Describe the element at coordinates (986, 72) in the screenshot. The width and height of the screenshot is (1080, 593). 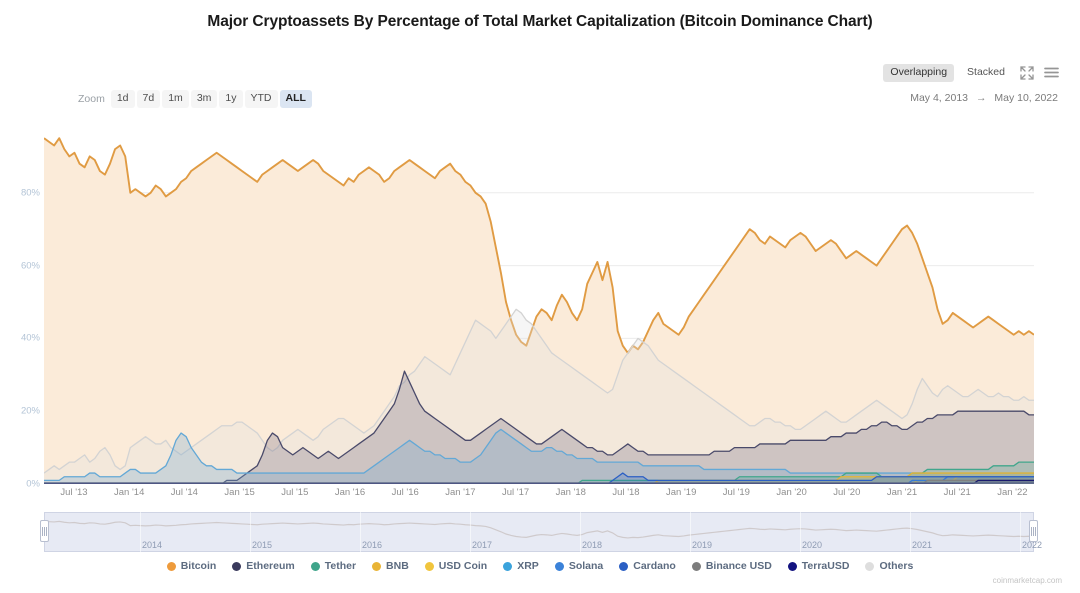
I see `stacked-button: Stacked` at that location.